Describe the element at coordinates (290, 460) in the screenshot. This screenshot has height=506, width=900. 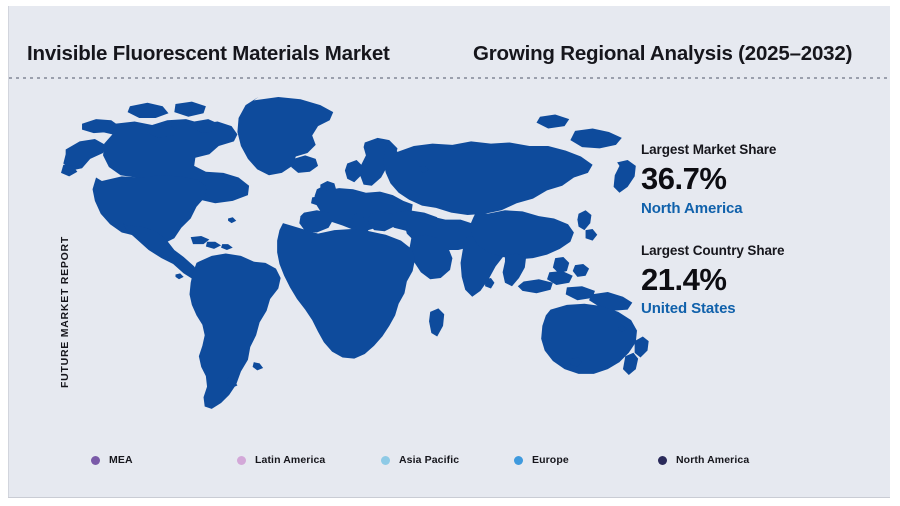
I see `legend-item-label: Latin America` at that location.